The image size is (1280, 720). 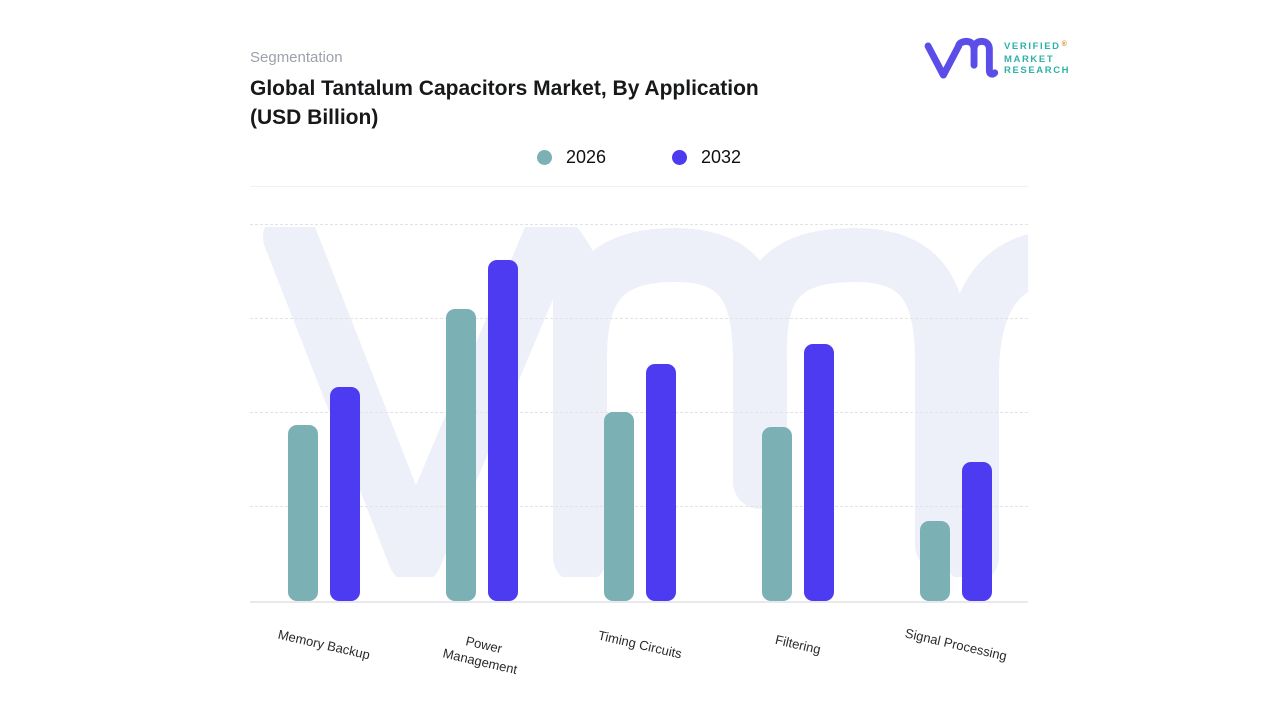 I want to click on legend-dot-2032-icon, so click(x=679, y=157).